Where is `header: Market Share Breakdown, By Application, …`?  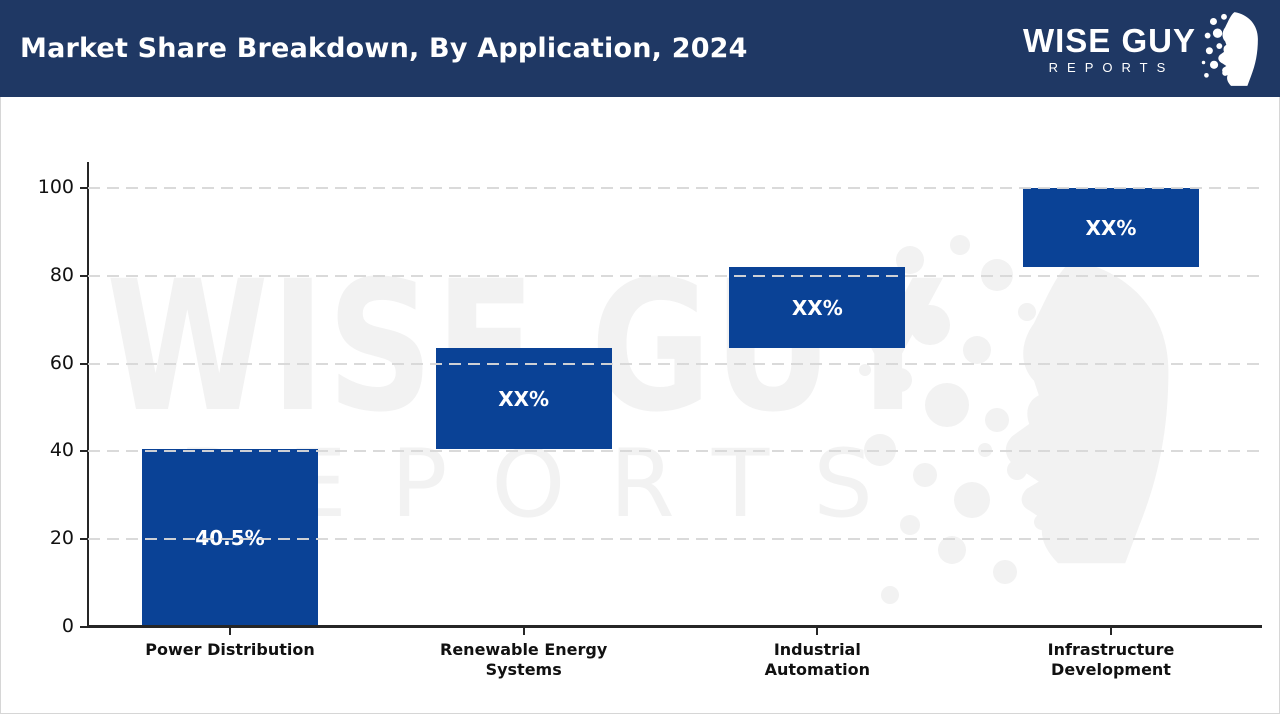 header: Market Share Breakdown, By Application, … is located at coordinates (640, 48).